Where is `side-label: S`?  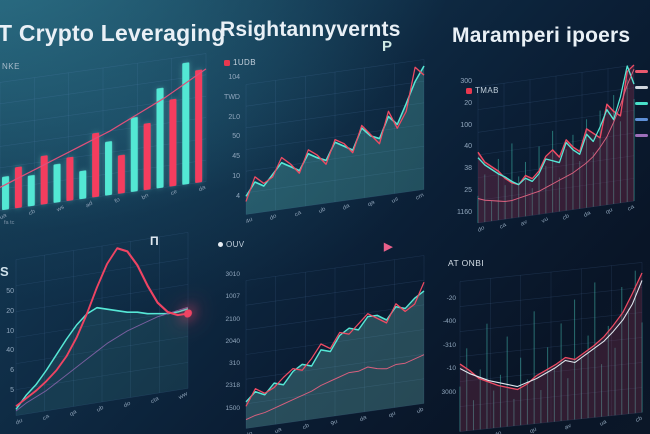
side-label: S is located at coordinates (4, 271).